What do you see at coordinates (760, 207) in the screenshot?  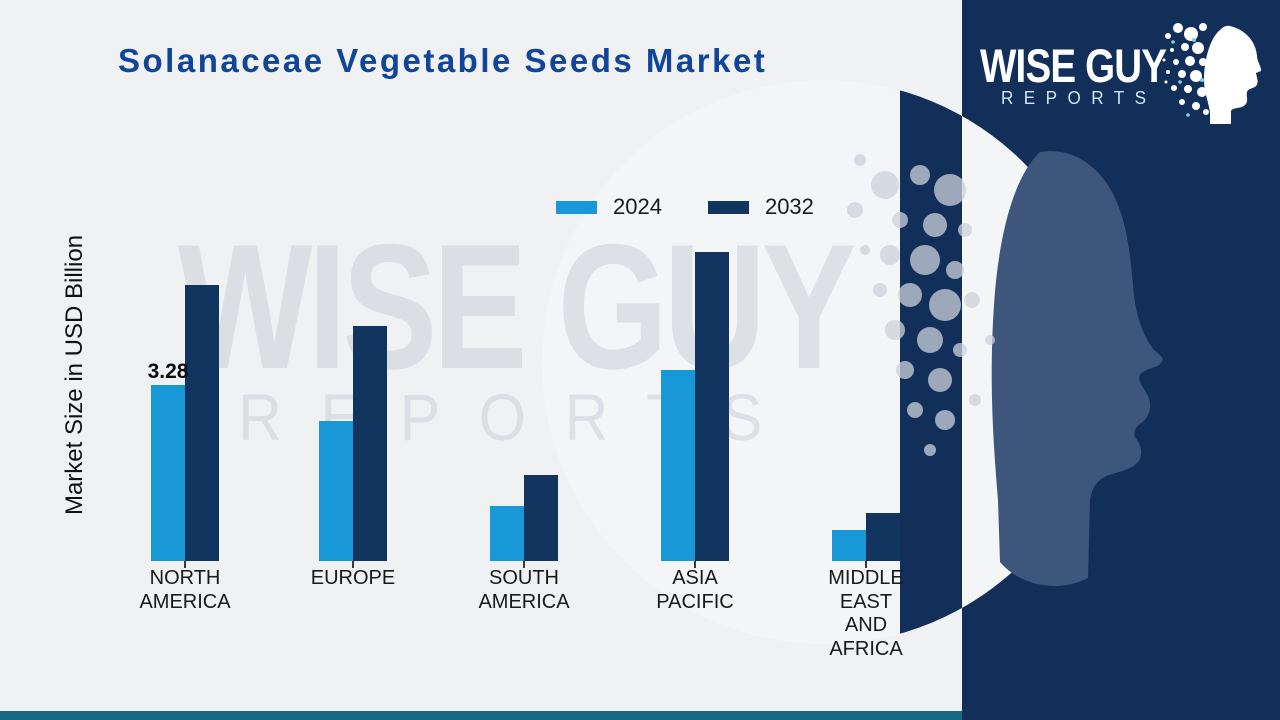 I see `legend-item-2032: 2032` at bounding box center [760, 207].